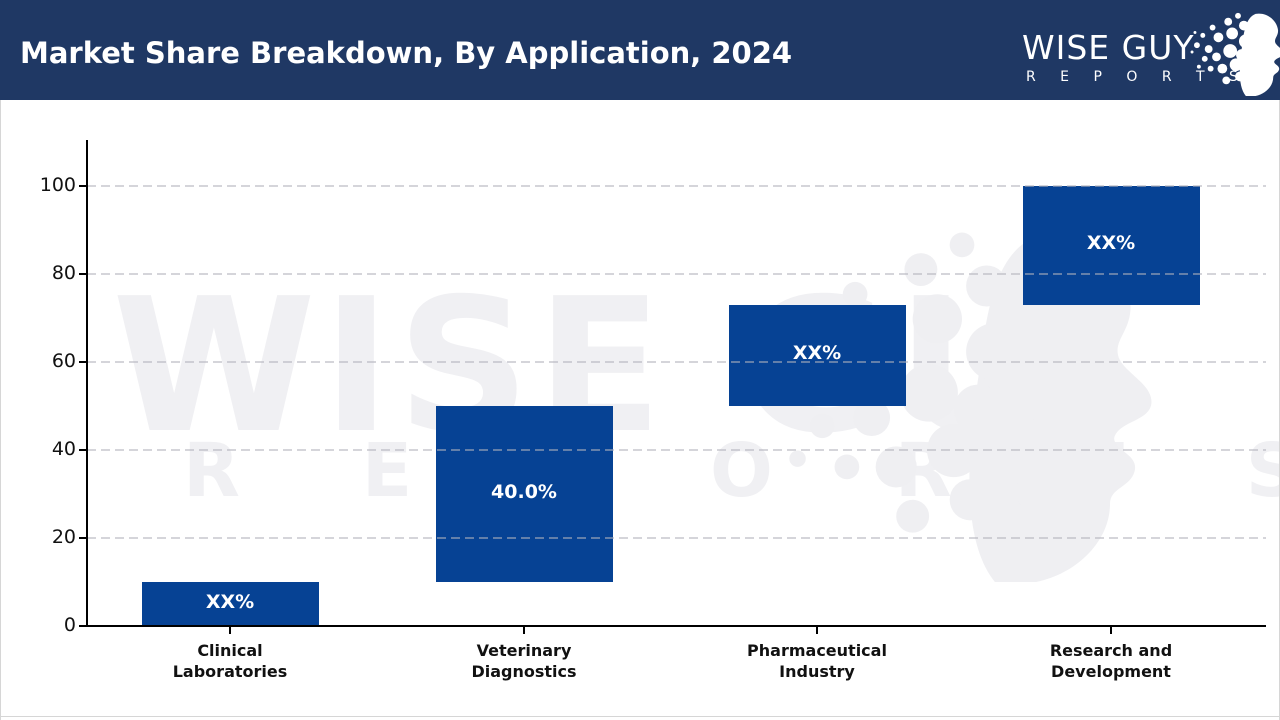 The width and height of the screenshot is (1280, 720). What do you see at coordinates (676, 362) in the screenshot?
I see `gridline-y60` at bounding box center [676, 362].